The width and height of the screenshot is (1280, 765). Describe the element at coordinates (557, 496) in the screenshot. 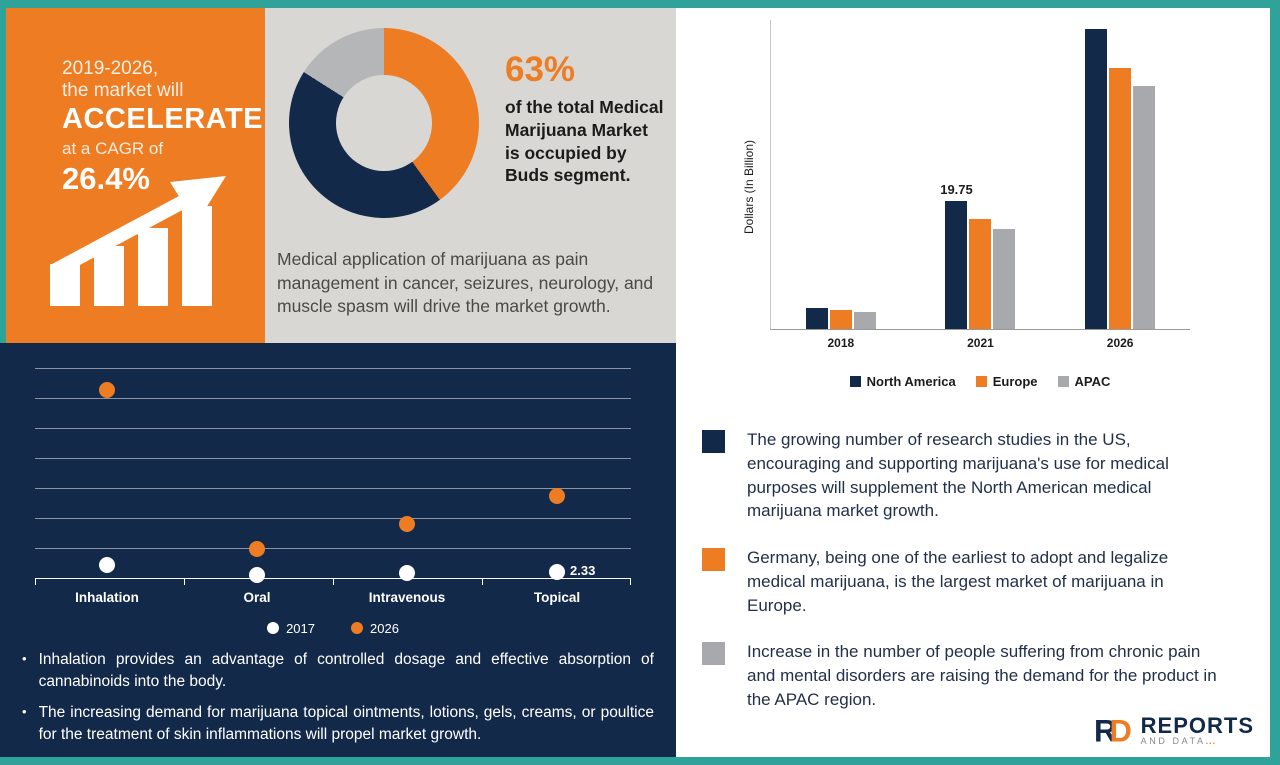

I see `dot-2026-topical` at that location.